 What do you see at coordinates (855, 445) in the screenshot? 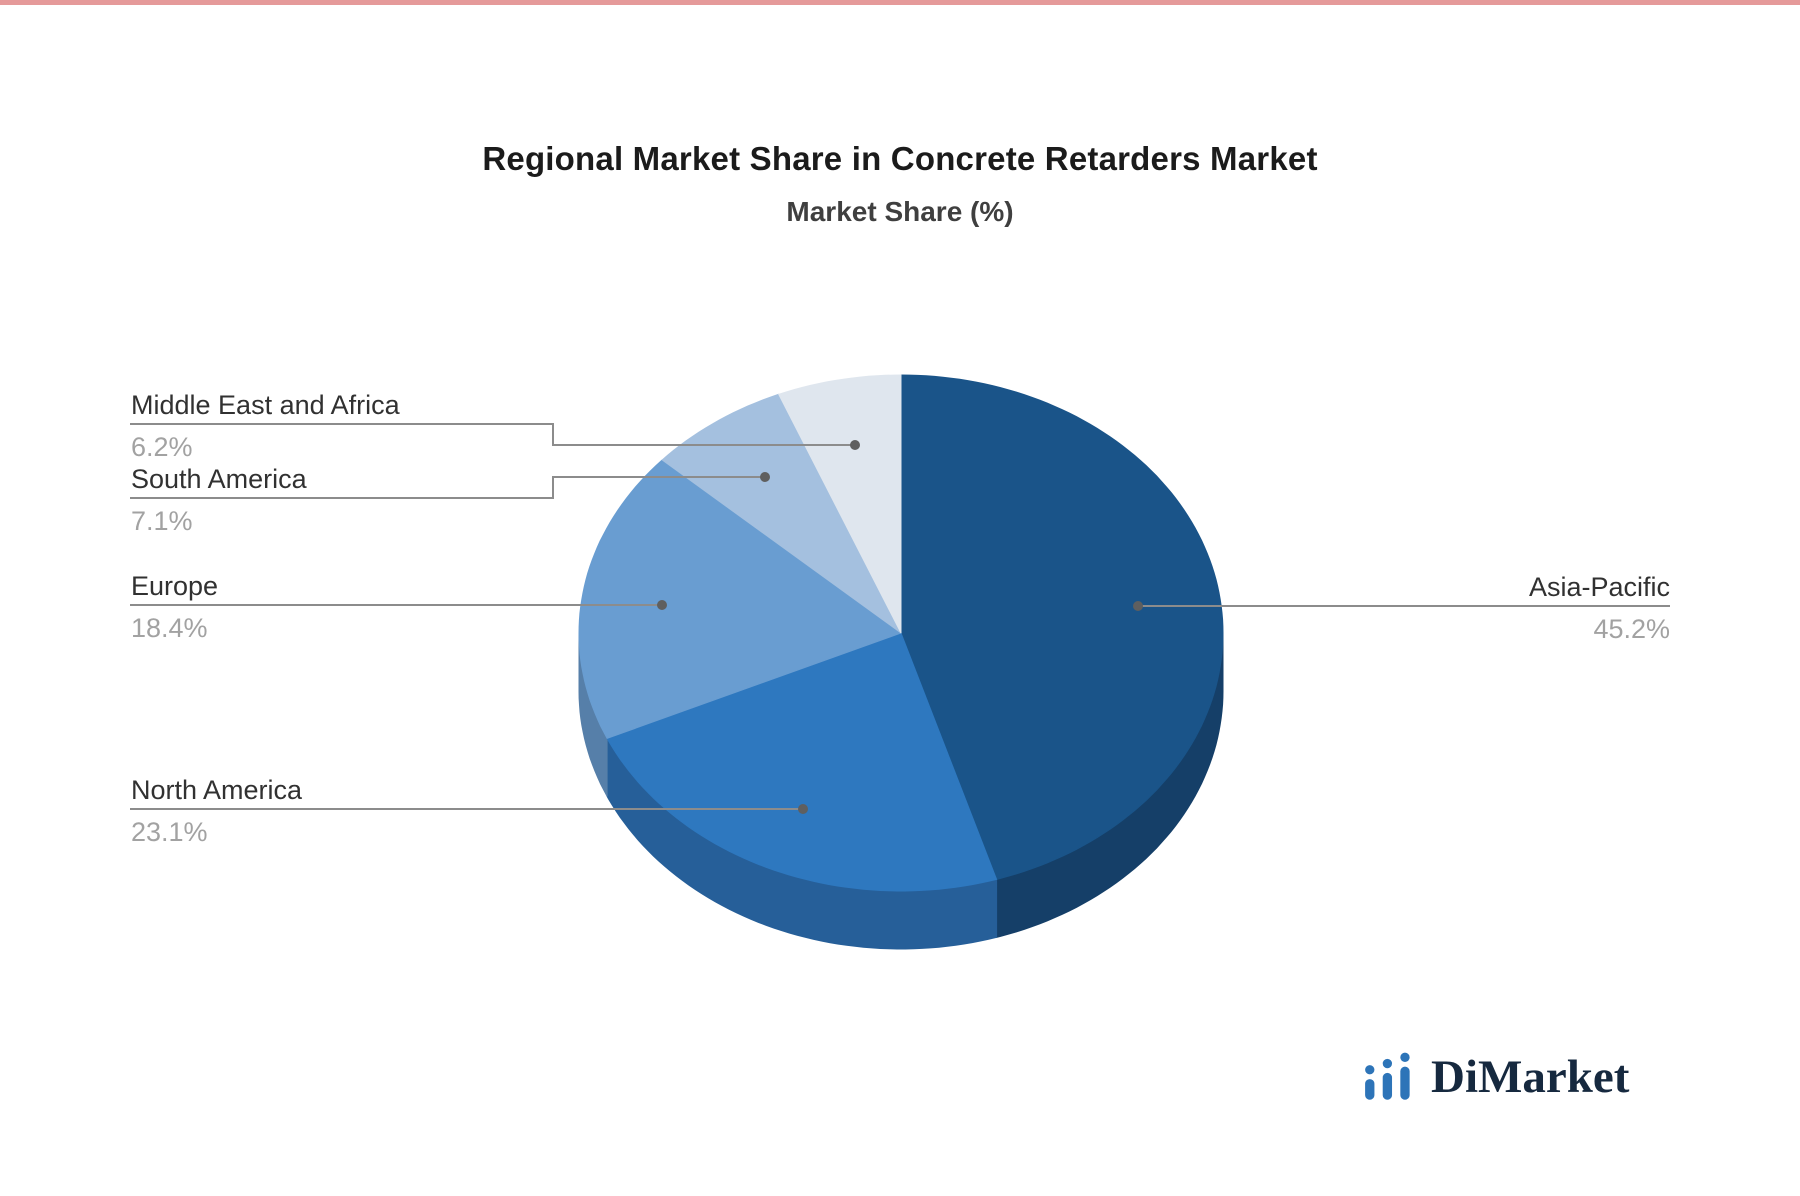
I see `leader-dot-middle-east-and-africa` at bounding box center [855, 445].